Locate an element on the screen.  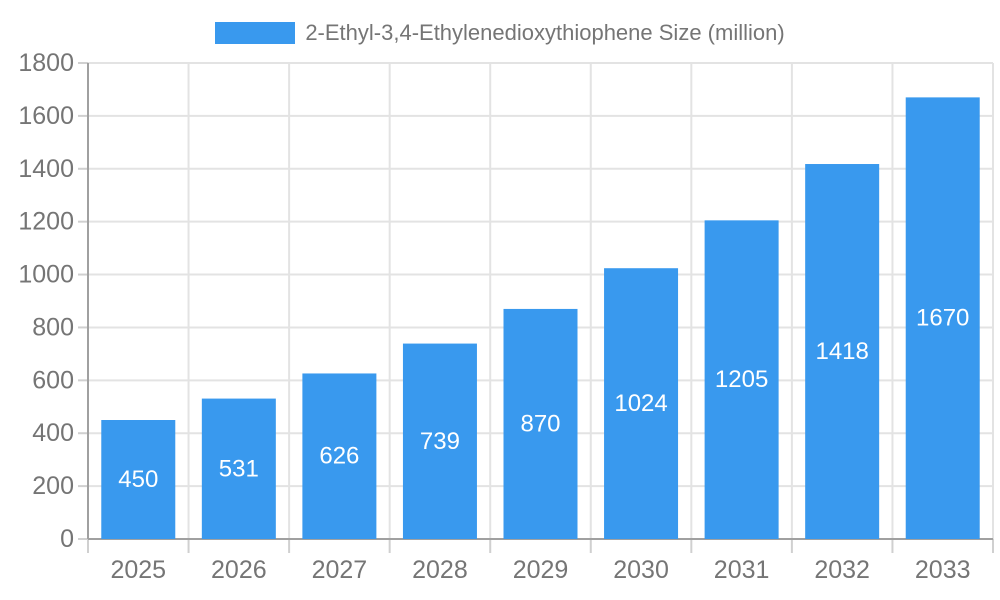
x-axis-tick-label: 2028 is located at coordinates (440, 570).